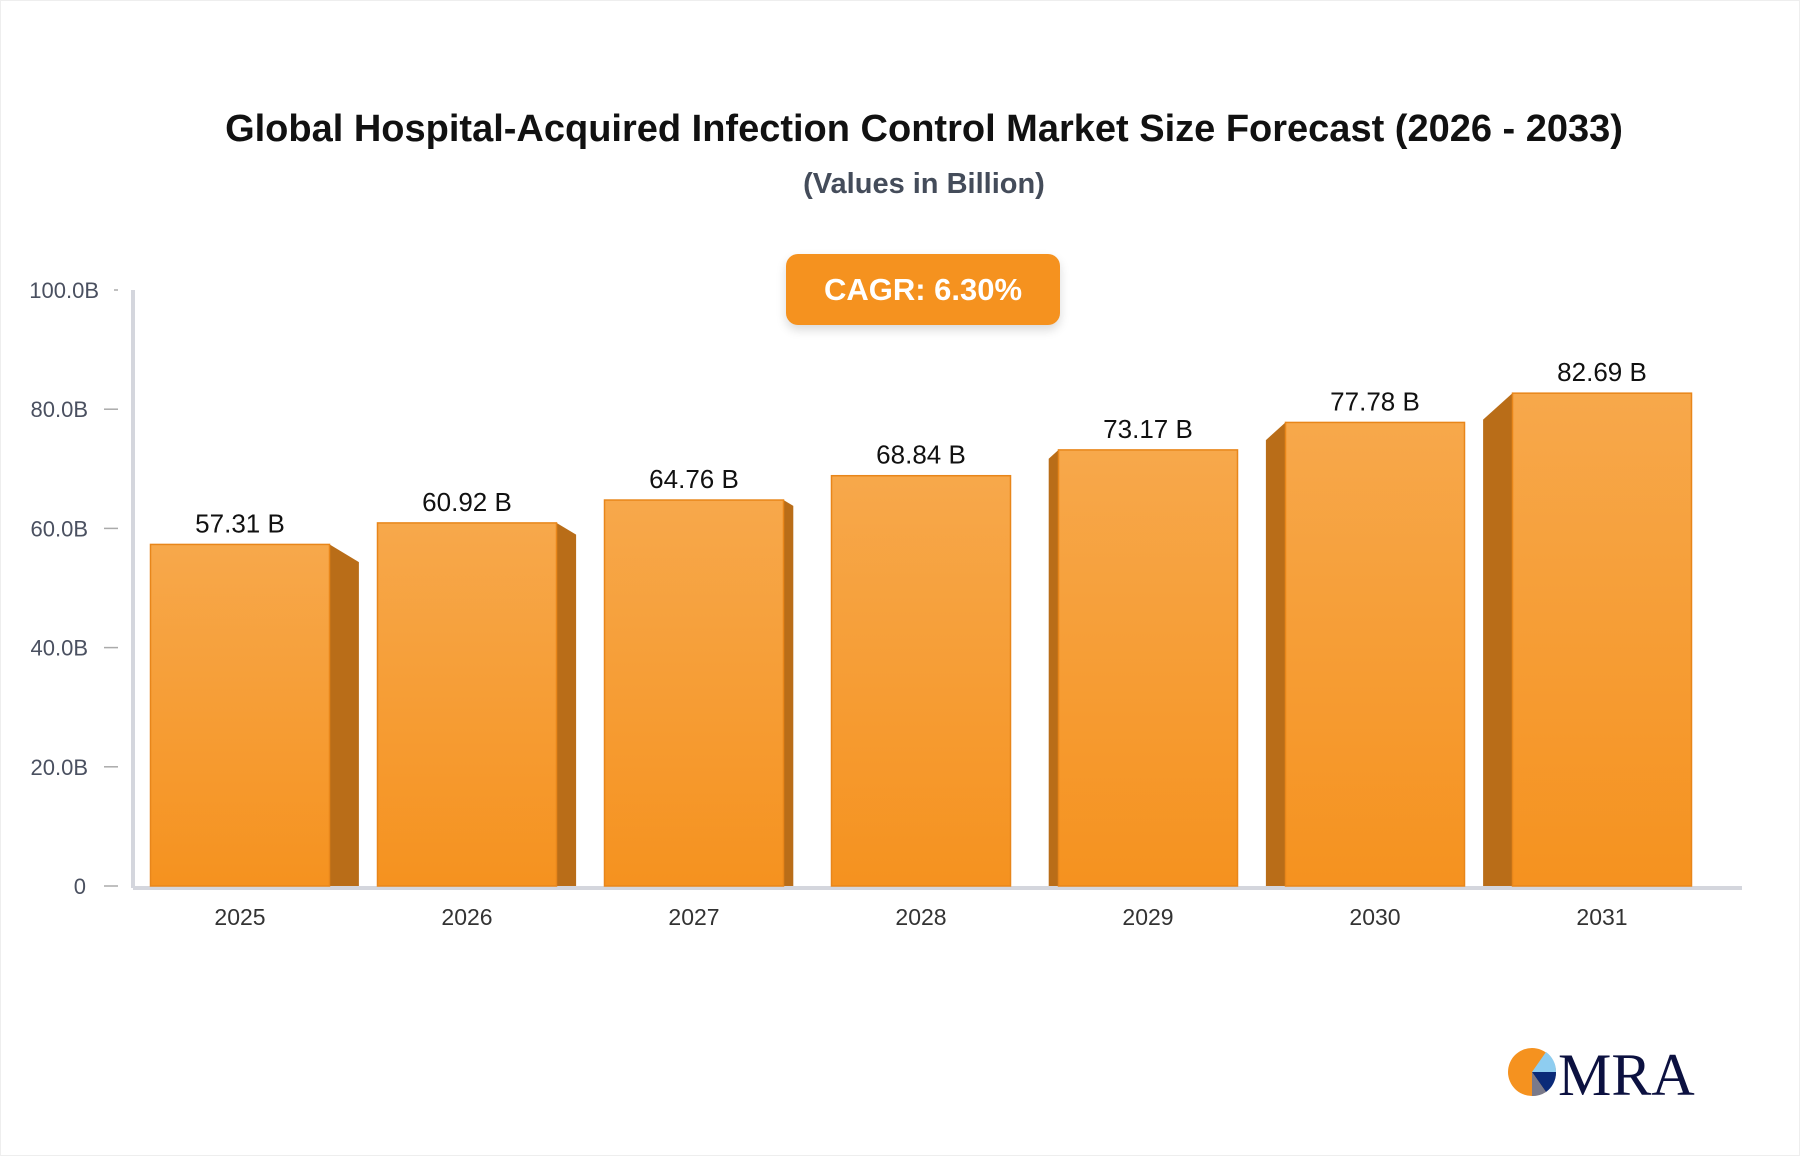 The width and height of the screenshot is (1800, 1156). Describe the element at coordinates (64, 290) in the screenshot. I see `y-tick-label: 100.0B` at that location.